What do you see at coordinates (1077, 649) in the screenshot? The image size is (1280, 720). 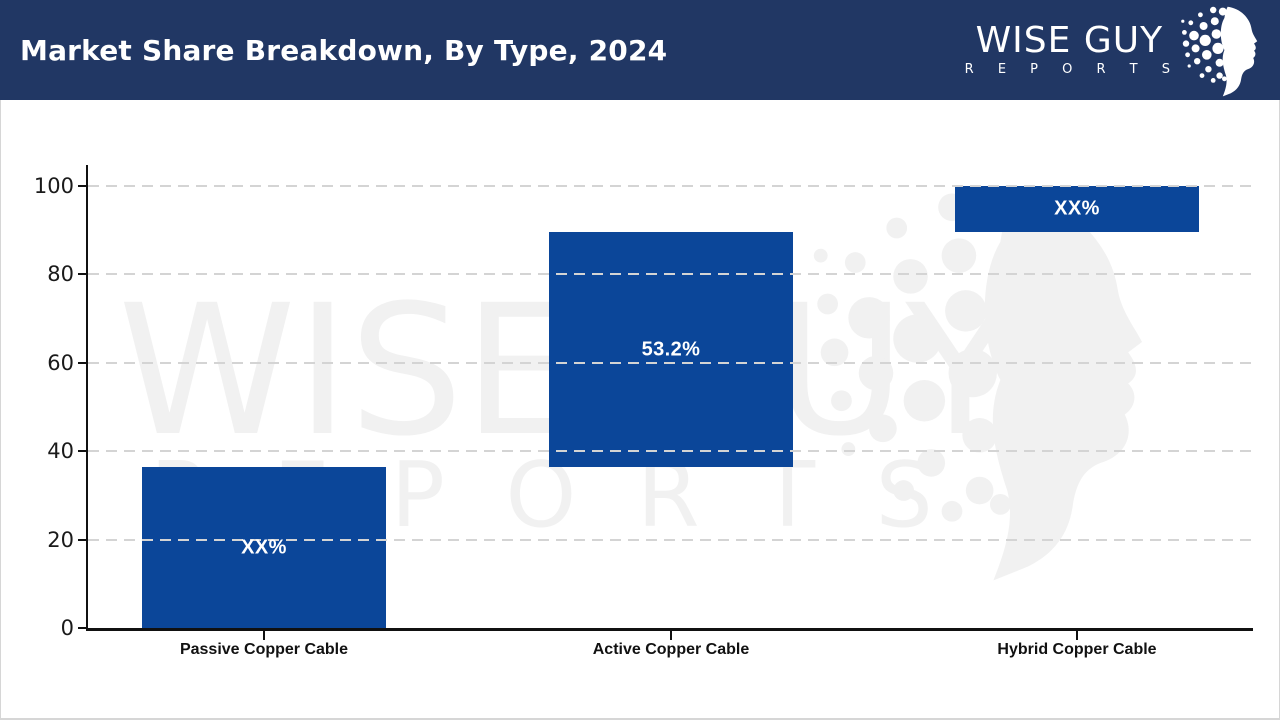 I see `category-label: Hybrid Copper Cable` at bounding box center [1077, 649].